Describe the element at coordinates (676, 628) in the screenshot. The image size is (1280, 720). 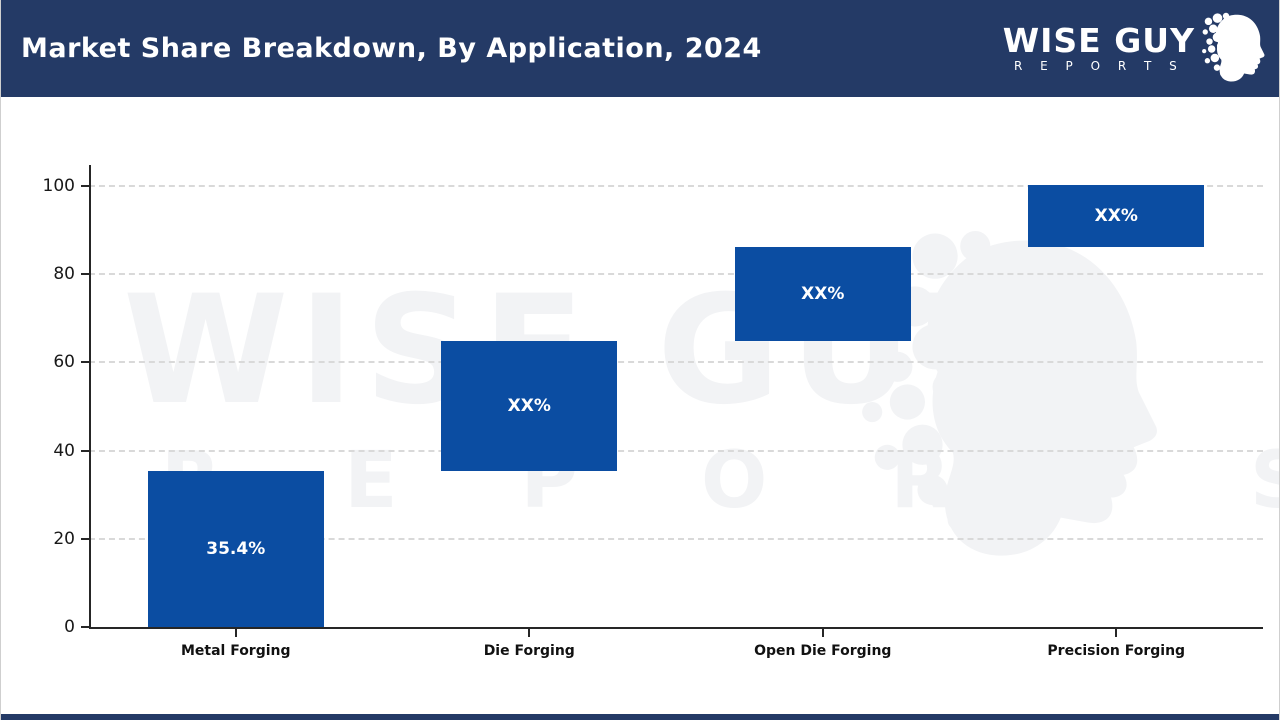
I see `x-axis-line` at that location.